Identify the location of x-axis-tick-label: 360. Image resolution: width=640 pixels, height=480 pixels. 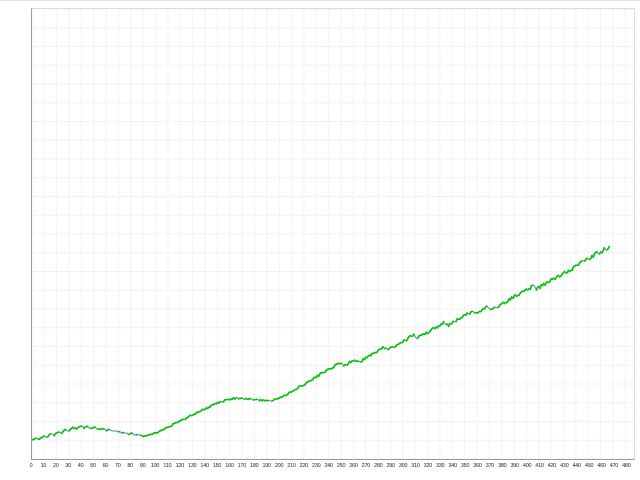
(477, 466).